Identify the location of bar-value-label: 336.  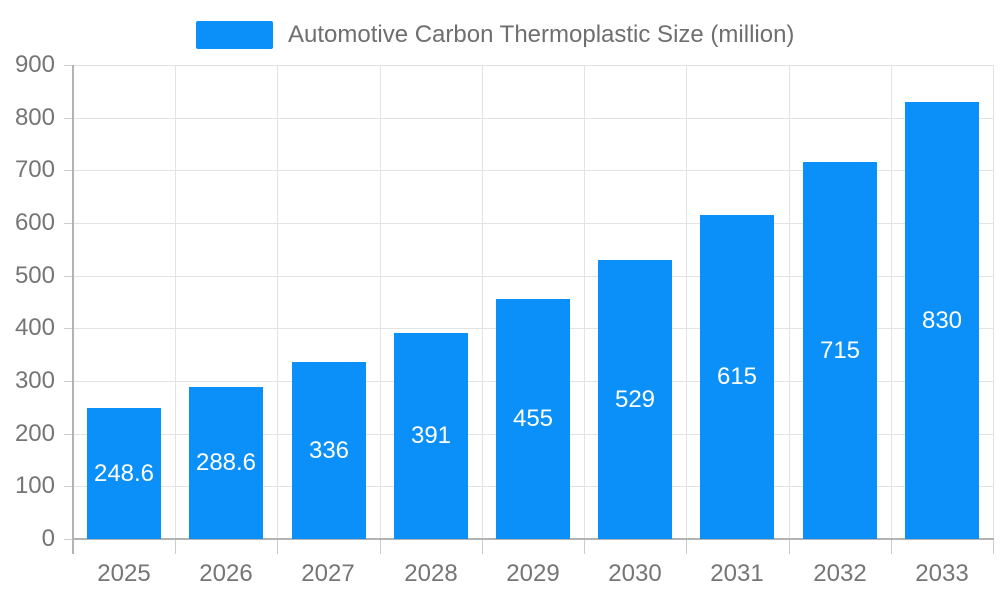
(329, 450).